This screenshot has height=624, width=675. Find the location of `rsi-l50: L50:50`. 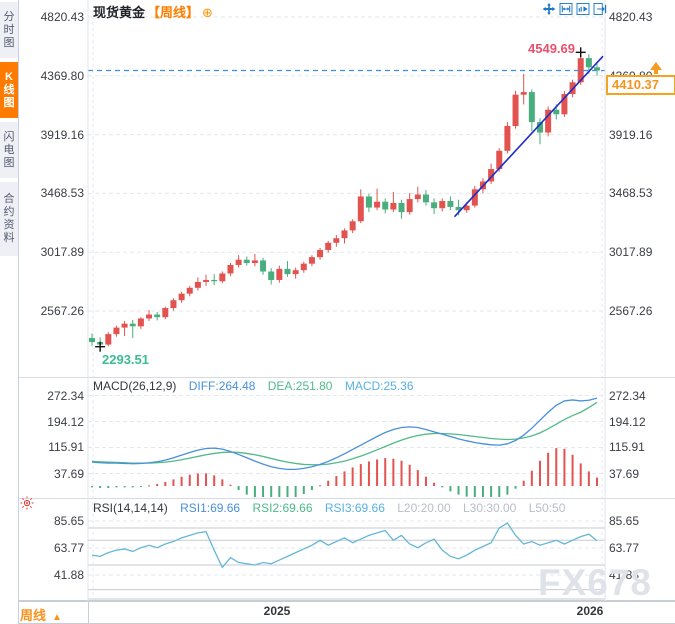

rsi-l50: L50:50 is located at coordinates (547, 508).